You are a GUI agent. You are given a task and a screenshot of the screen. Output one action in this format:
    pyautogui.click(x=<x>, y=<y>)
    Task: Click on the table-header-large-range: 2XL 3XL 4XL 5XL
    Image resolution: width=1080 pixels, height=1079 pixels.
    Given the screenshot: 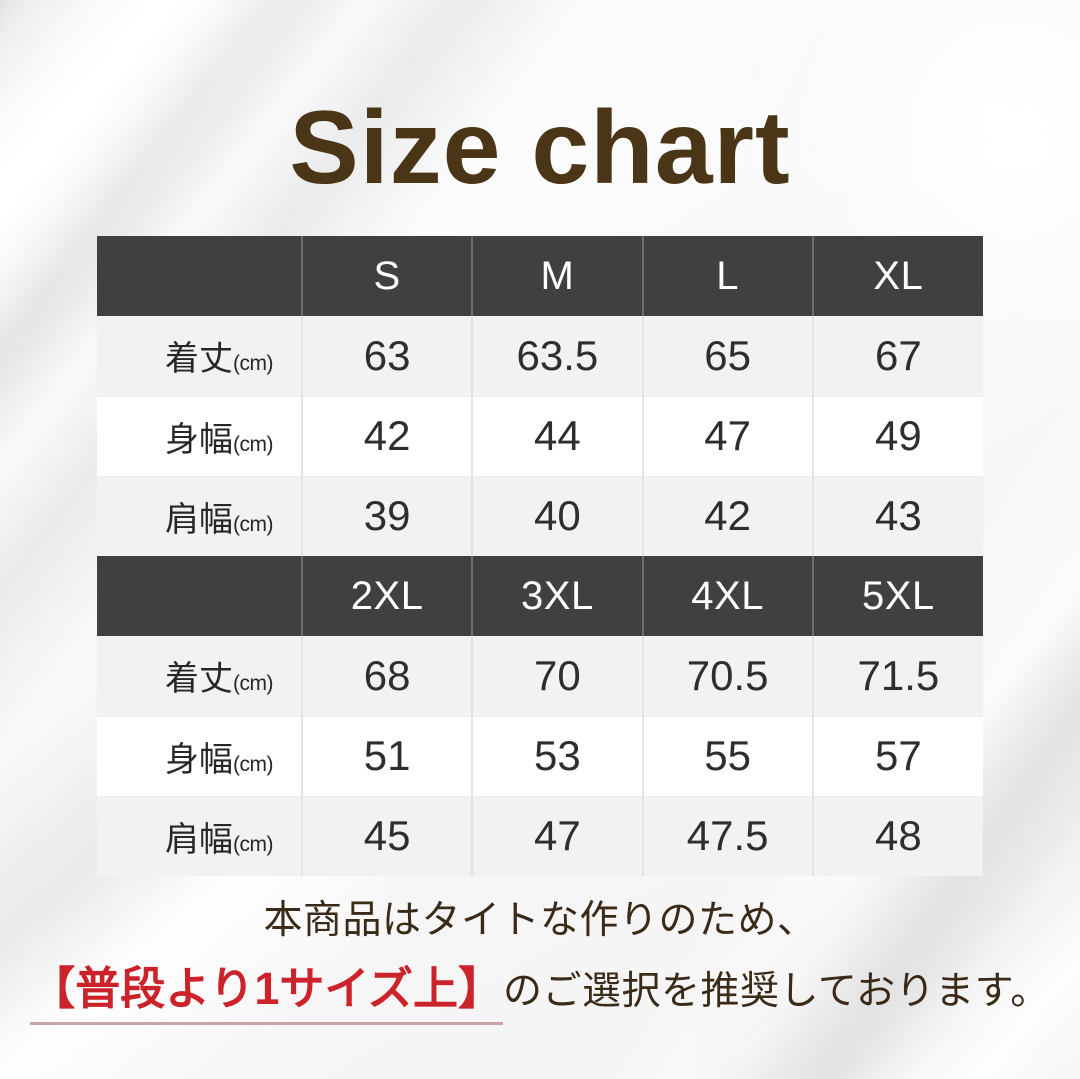 What is the action you would take?
    pyautogui.click(x=540, y=596)
    